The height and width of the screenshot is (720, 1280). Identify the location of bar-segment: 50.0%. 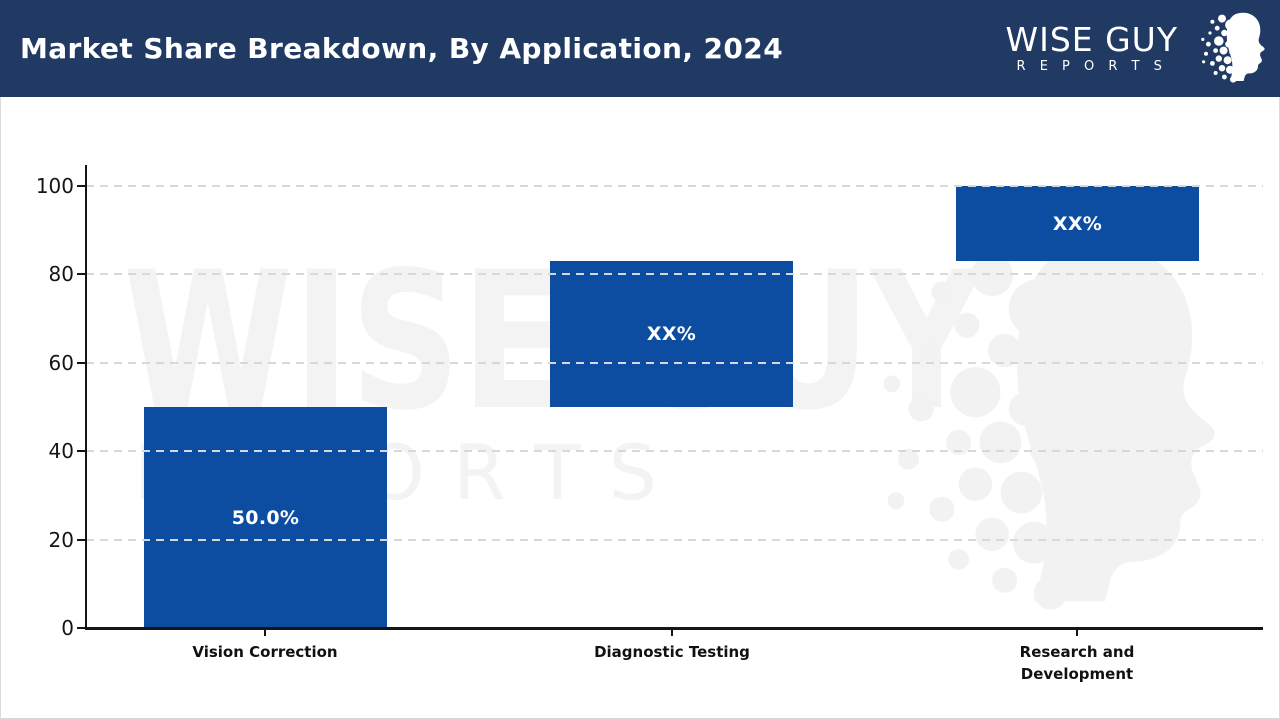
(265, 517).